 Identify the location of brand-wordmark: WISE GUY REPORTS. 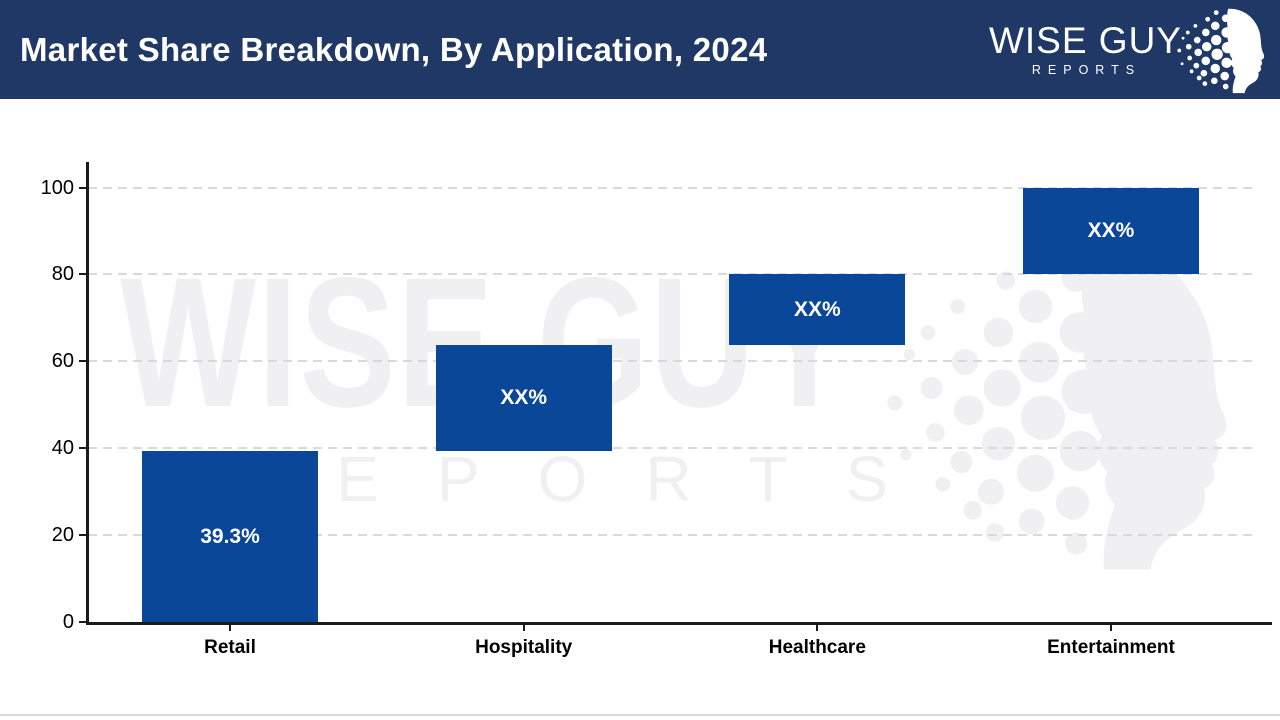
(1085, 49).